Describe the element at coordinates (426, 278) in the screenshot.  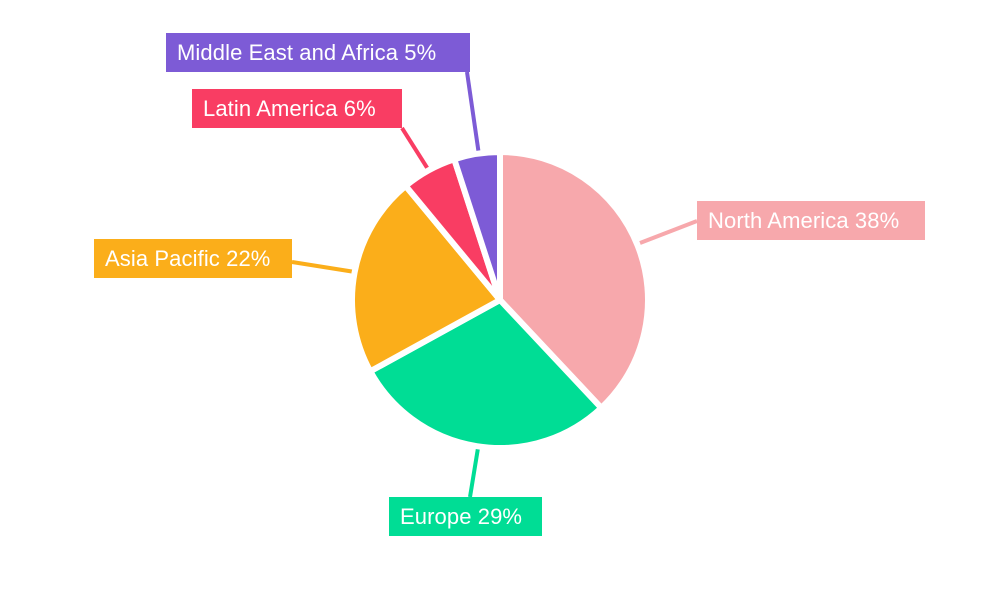
I see `pie-slice-asia-pacific` at that location.